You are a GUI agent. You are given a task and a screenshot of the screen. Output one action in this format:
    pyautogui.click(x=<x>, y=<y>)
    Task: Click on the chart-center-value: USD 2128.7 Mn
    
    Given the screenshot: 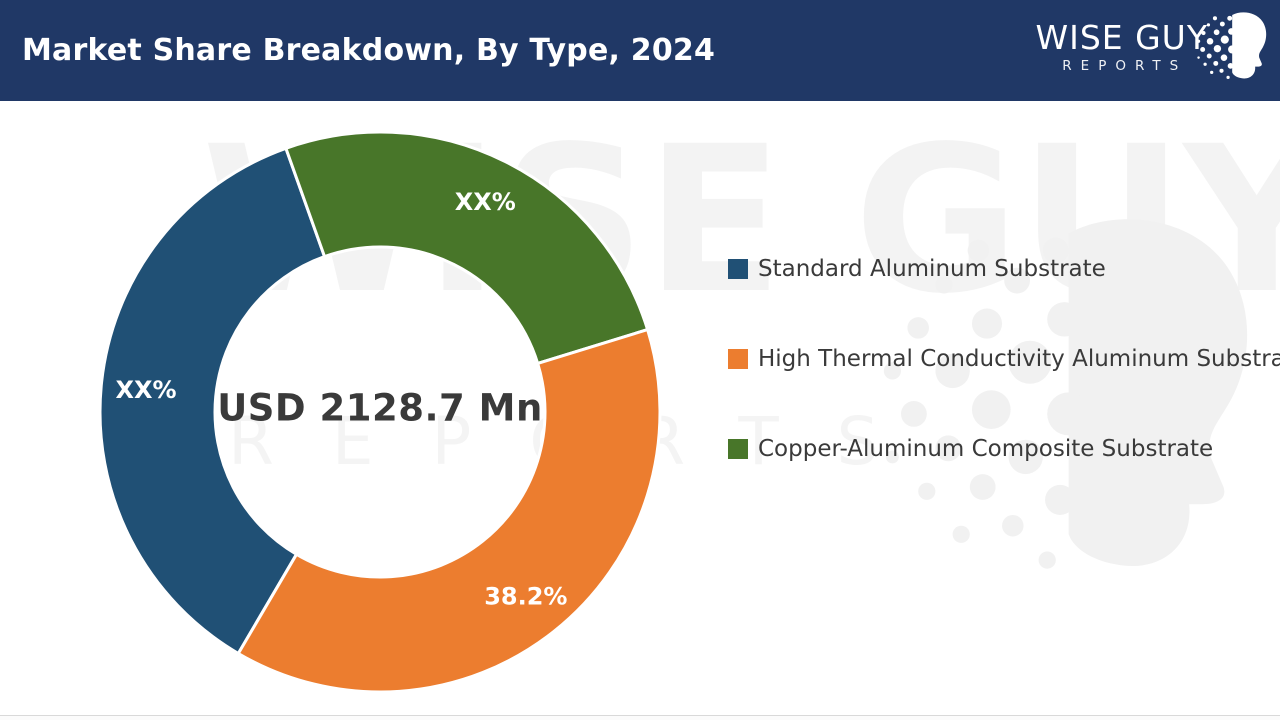 What is the action you would take?
    pyautogui.click(x=380, y=408)
    